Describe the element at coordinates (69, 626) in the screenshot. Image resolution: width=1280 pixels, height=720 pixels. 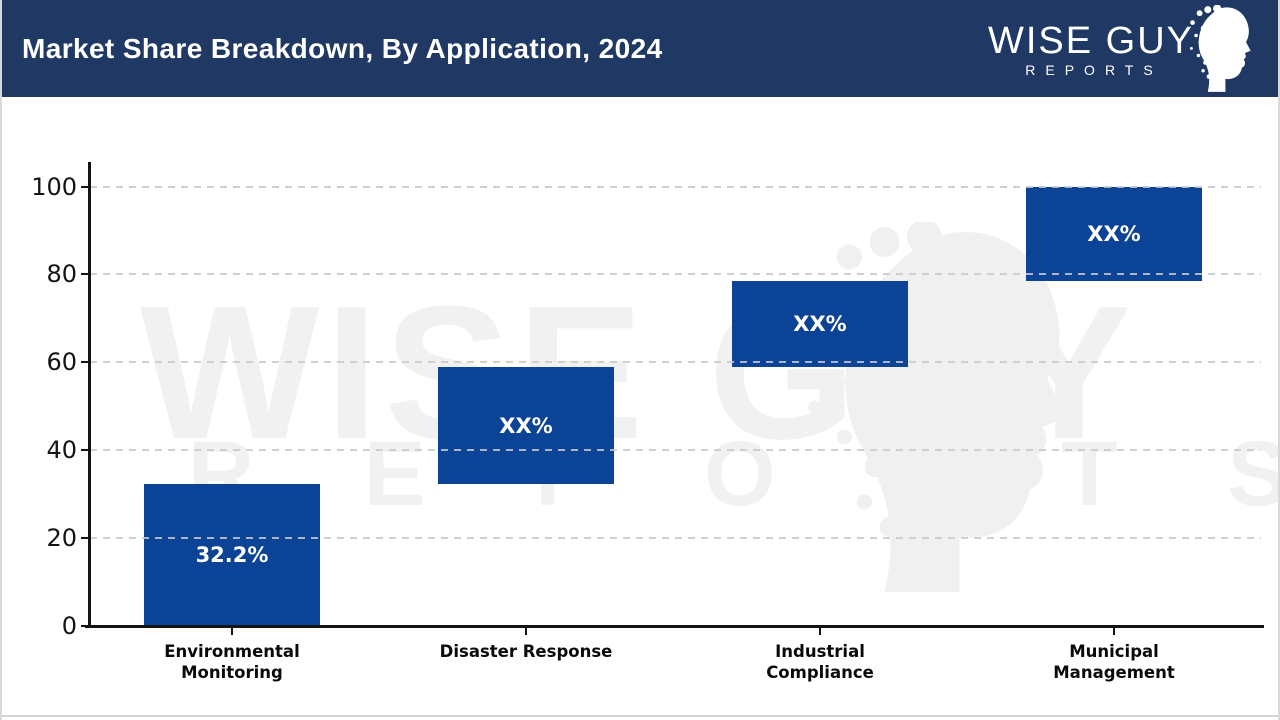
I see `y-tick-label: 0` at that location.